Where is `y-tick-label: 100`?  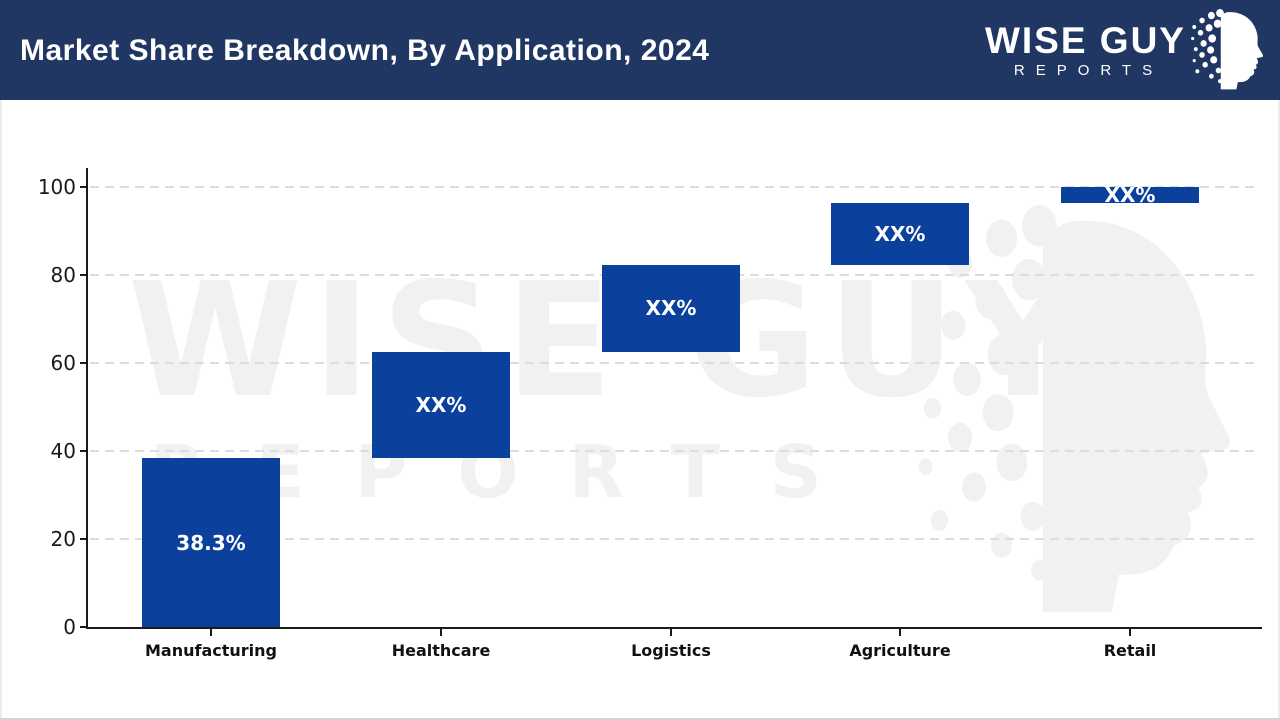
y-tick-label: 100 is located at coordinates (56, 187).